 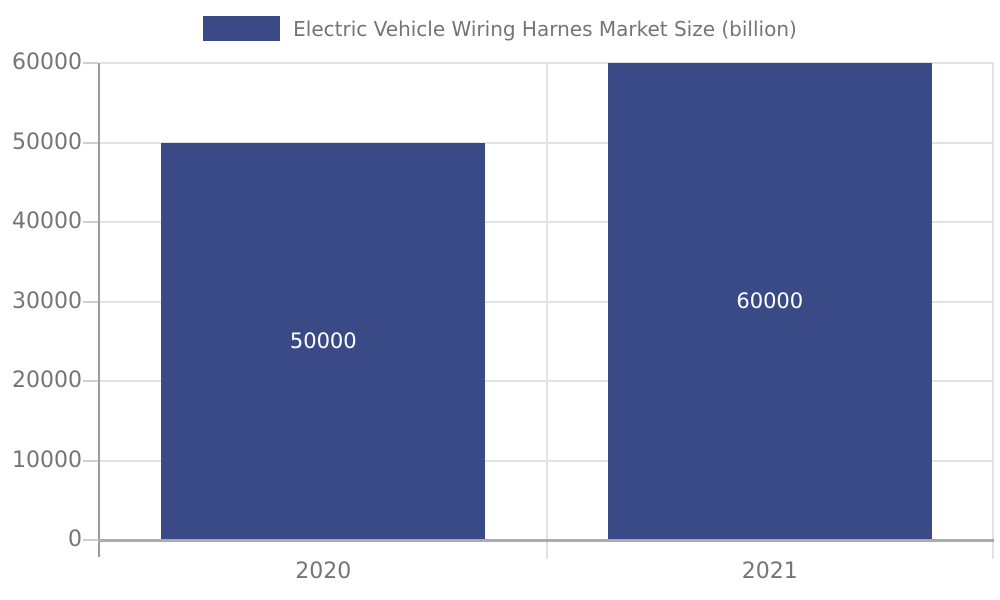 What do you see at coordinates (99, 310) in the screenshot?
I see `y-axis-line` at bounding box center [99, 310].